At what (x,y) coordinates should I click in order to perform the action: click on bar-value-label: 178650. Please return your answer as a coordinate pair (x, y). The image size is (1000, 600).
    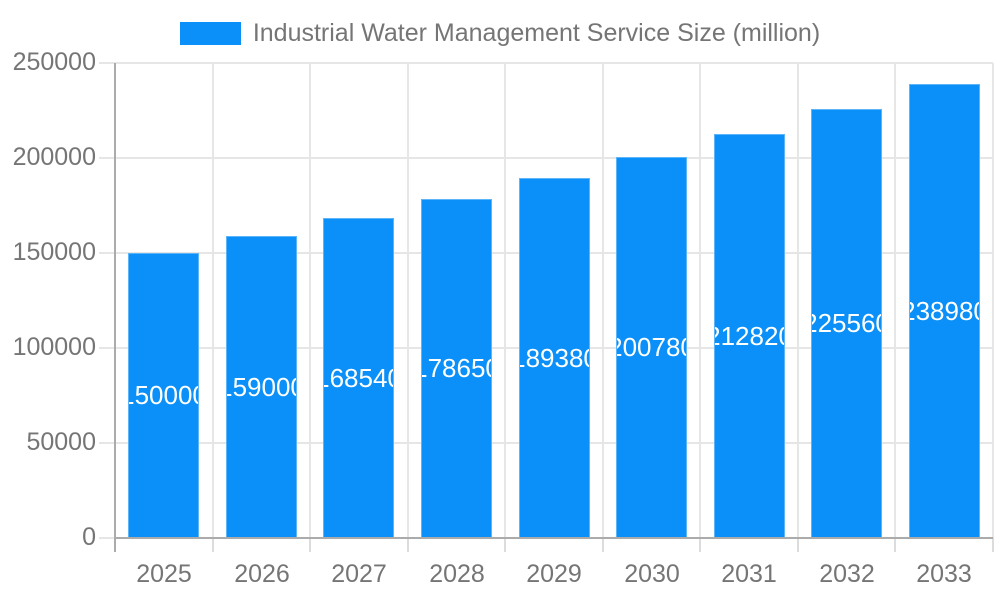
    Looking at the image, I should click on (456, 368).